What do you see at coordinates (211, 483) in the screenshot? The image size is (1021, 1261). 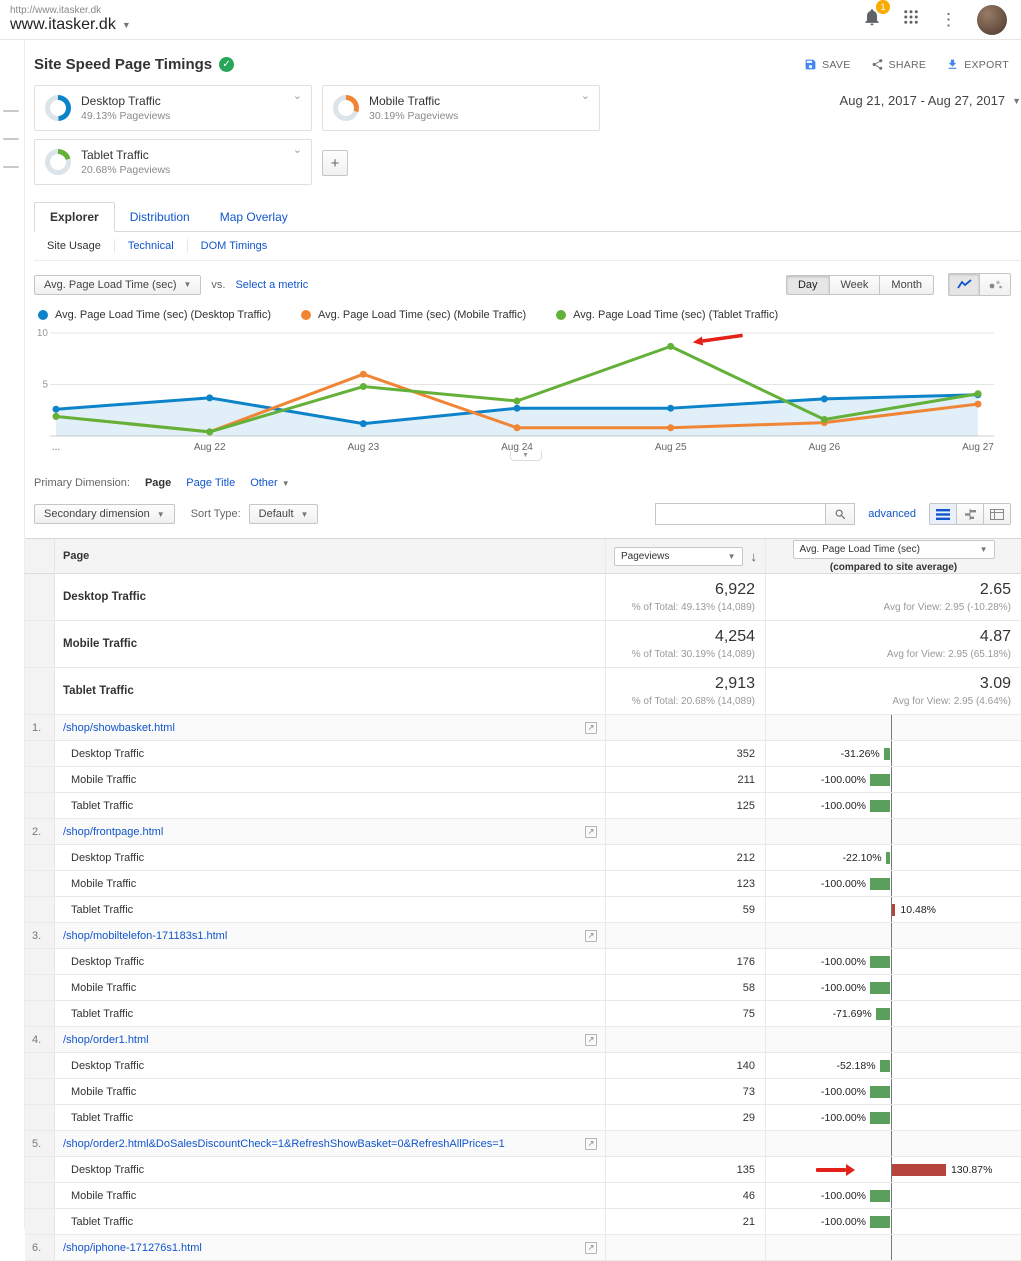 I see `primary-dimension-page-title: Page Title` at bounding box center [211, 483].